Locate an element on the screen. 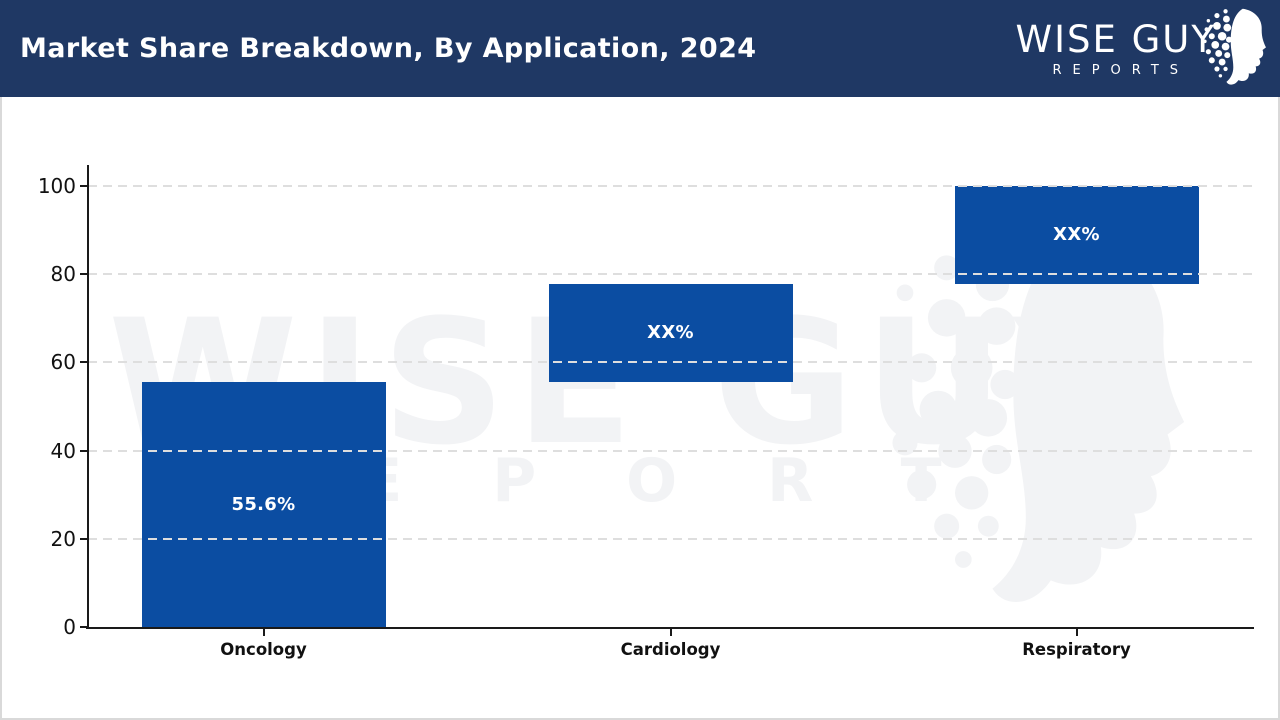 The height and width of the screenshot is (720, 1280). wiseguy-face-logo-icon is located at coordinates (1229, 50).